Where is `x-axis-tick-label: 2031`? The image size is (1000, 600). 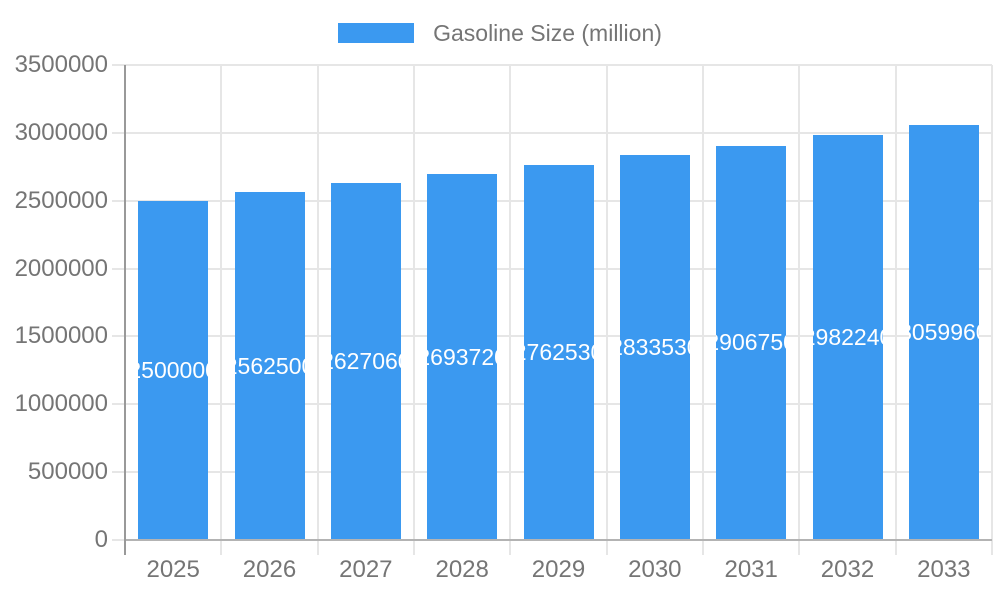 x-axis-tick-label: 2031 is located at coordinates (751, 569).